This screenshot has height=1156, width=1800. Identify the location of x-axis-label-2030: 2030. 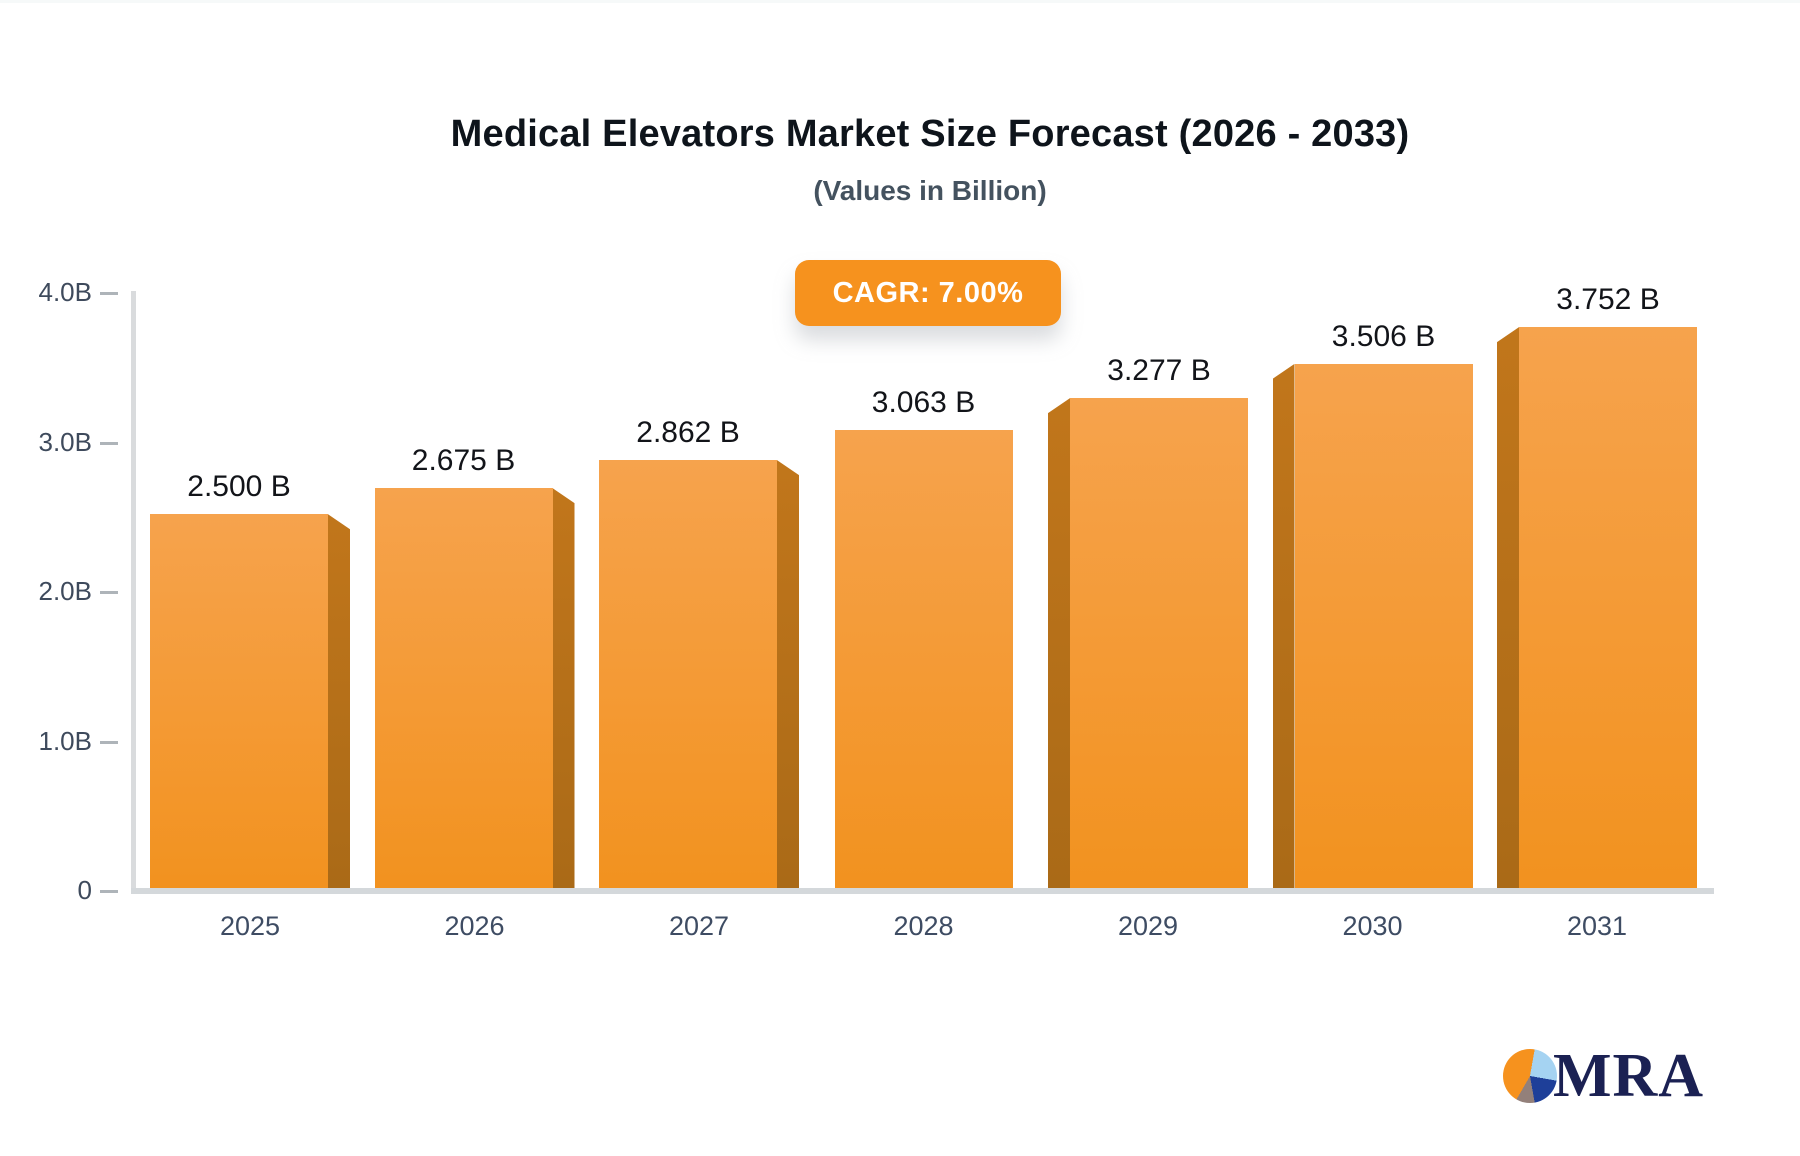
(1372, 926).